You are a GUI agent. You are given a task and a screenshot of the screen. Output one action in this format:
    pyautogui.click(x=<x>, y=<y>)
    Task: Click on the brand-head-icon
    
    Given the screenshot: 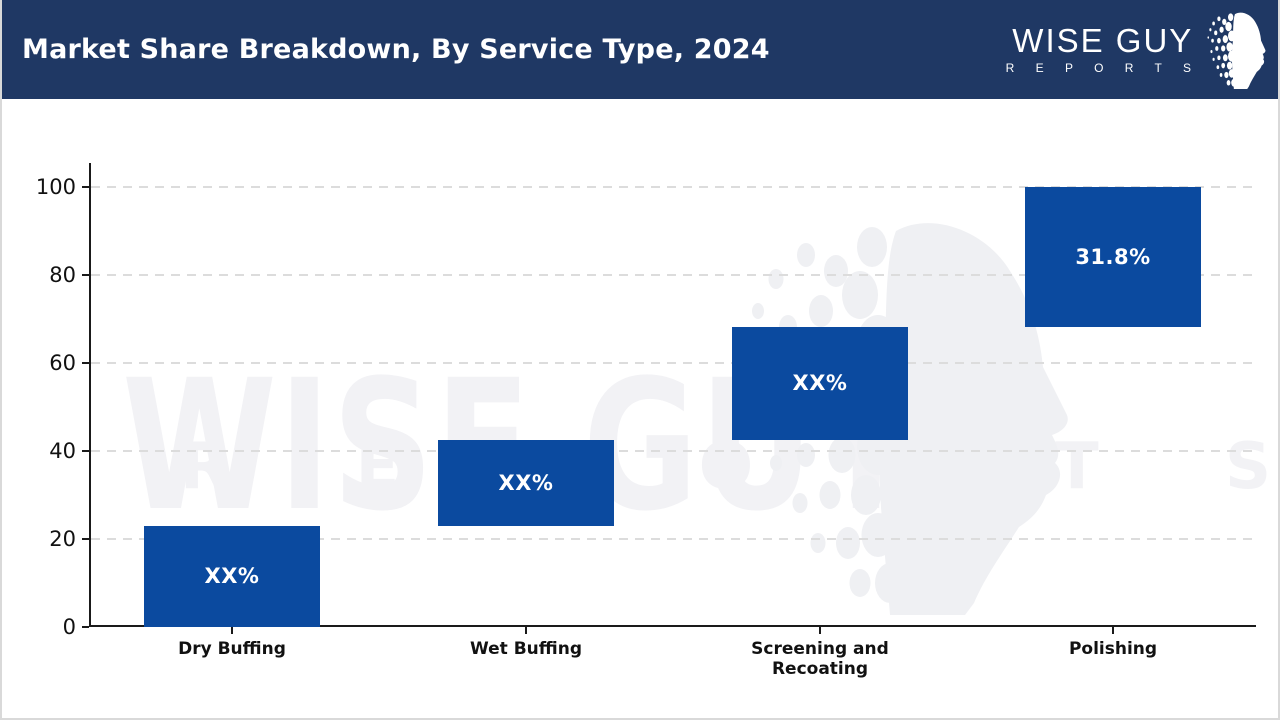 What is the action you would take?
    pyautogui.click(x=1236, y=50)
    